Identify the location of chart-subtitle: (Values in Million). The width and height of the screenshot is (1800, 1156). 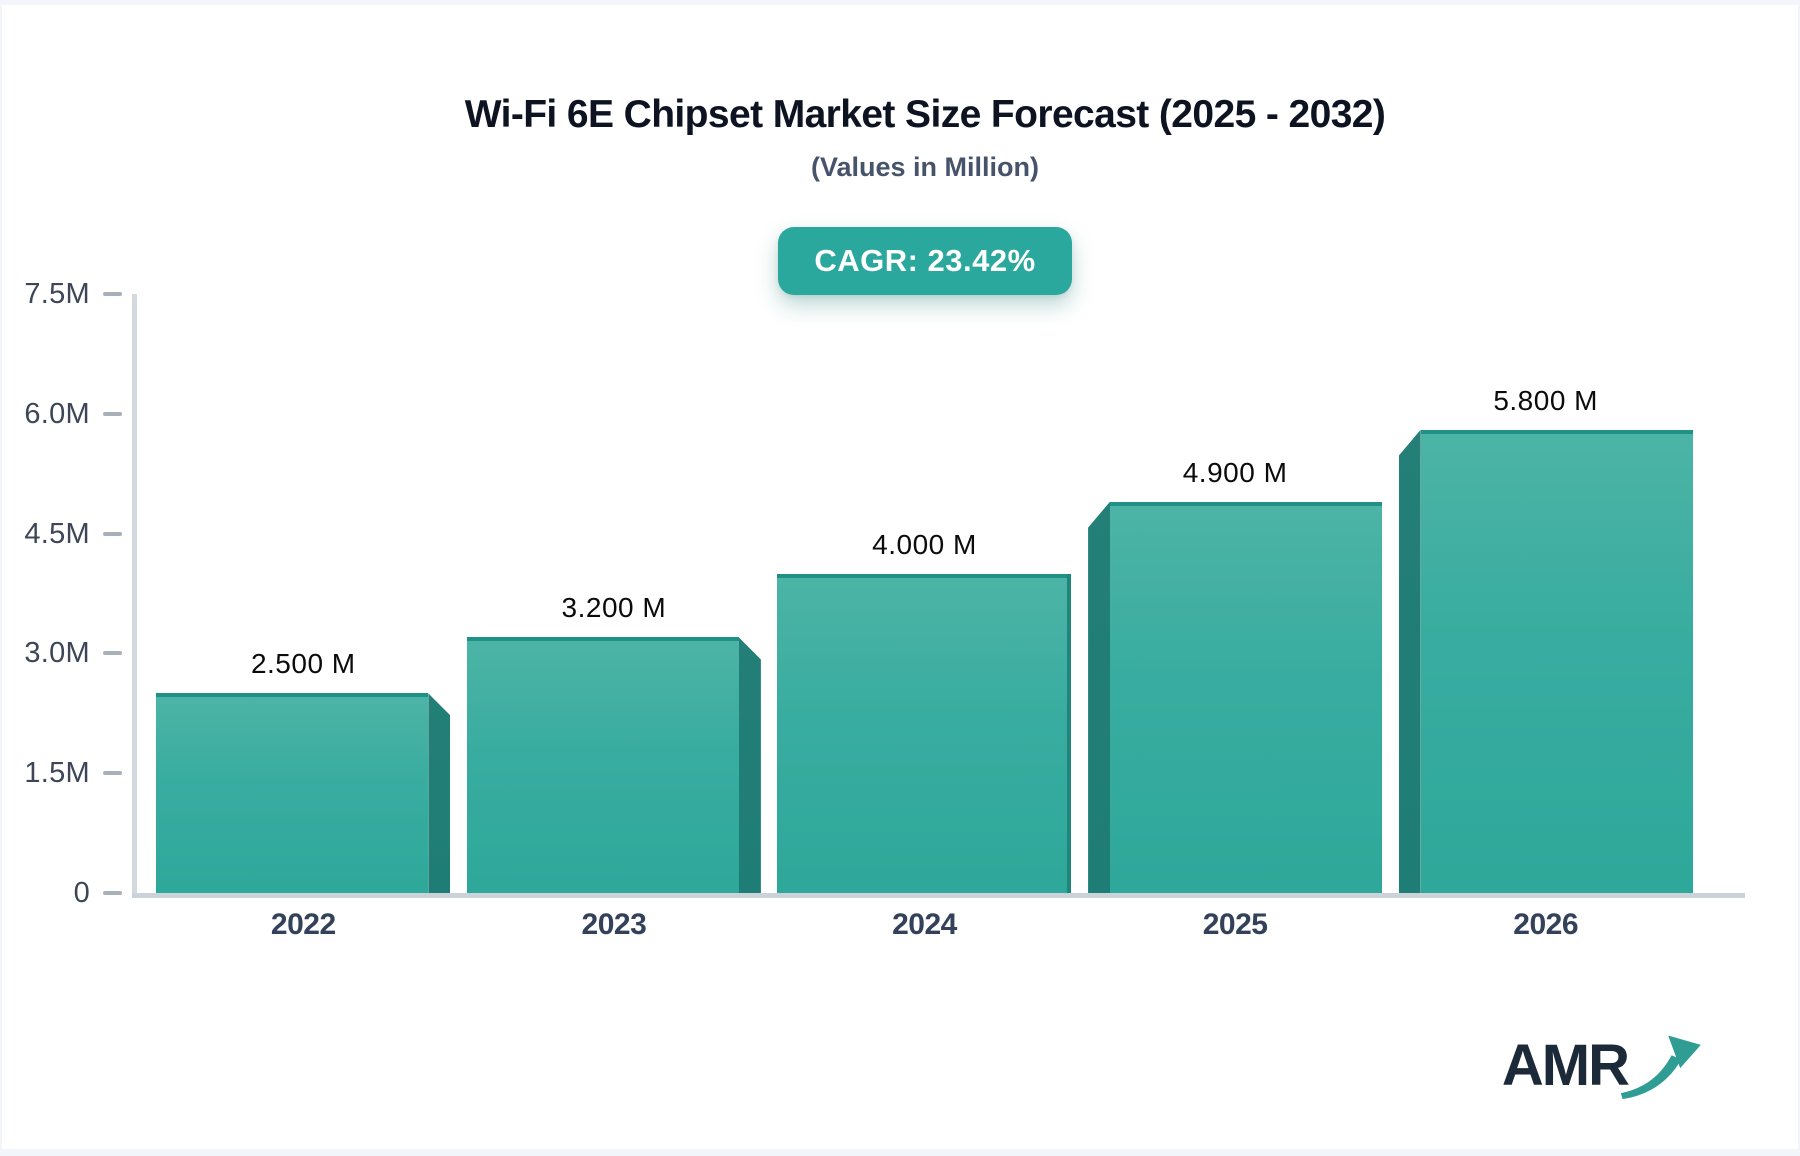
(925, 167).